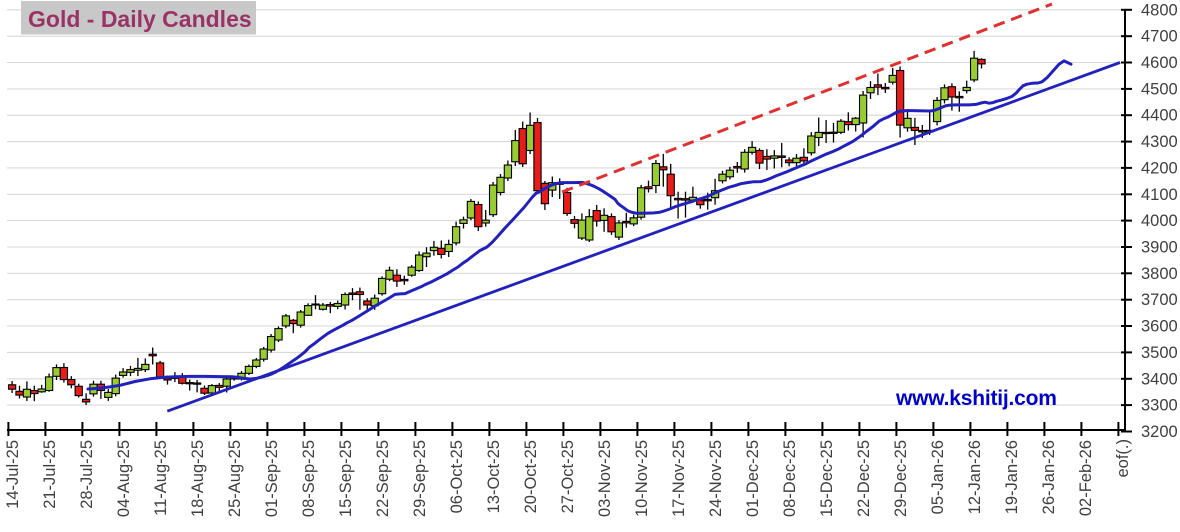 This screenshot has width=1180, height=532. What do you see at coordinates (1159, 142) in the screenshot?
I see `svg-text: 4300` at bounding box center [1159, 142].